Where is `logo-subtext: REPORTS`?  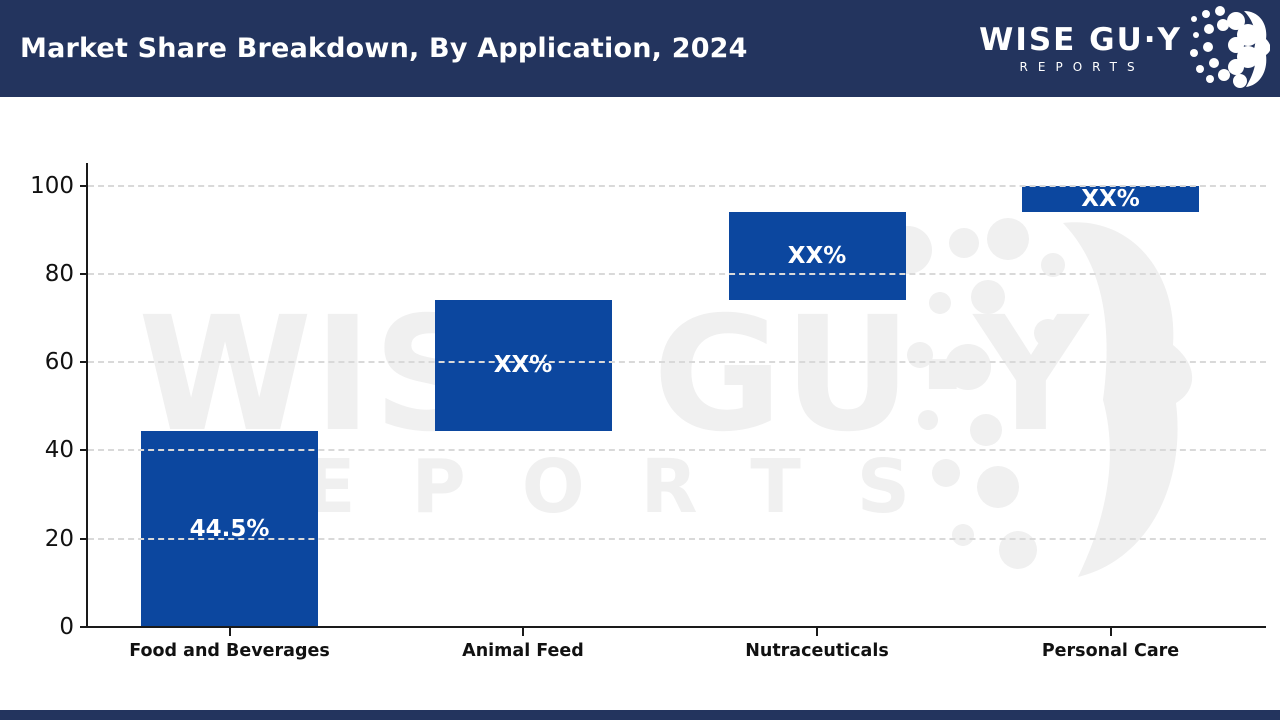 logo-subtext: REPORTS is located at coordinates (1082, 66).